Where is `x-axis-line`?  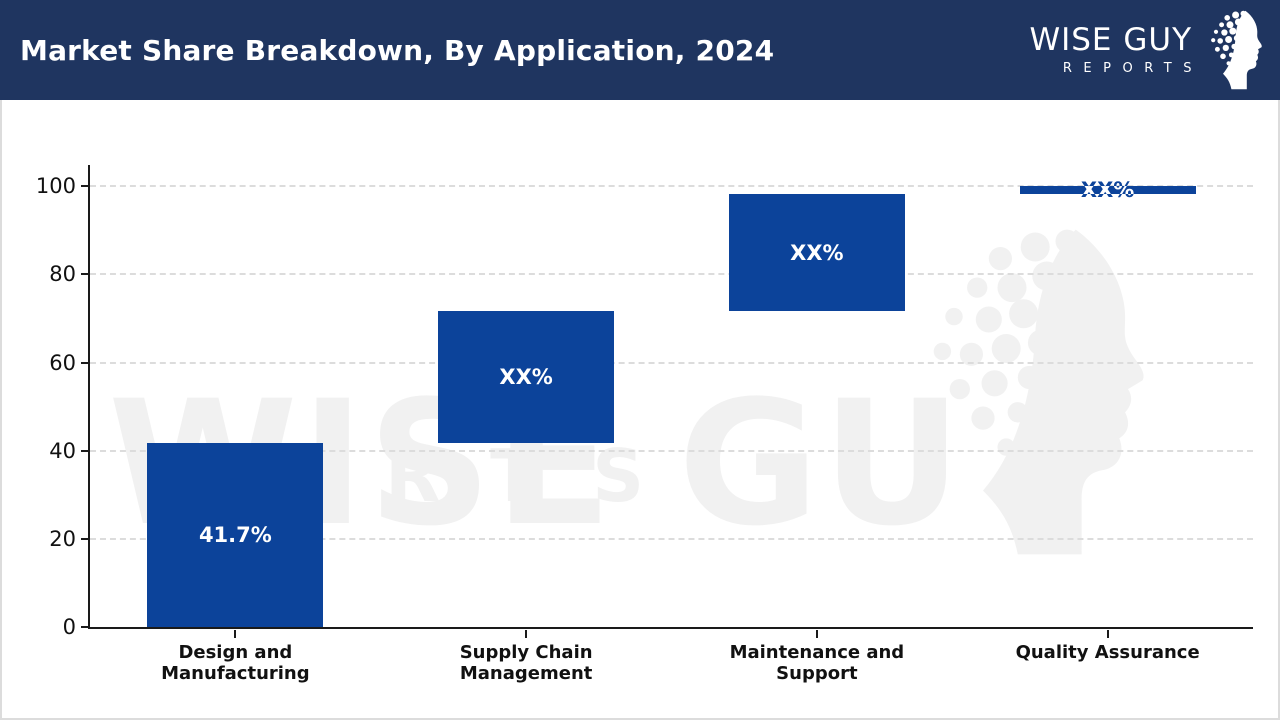
x-axis-line is located at coordinates (670, 628).